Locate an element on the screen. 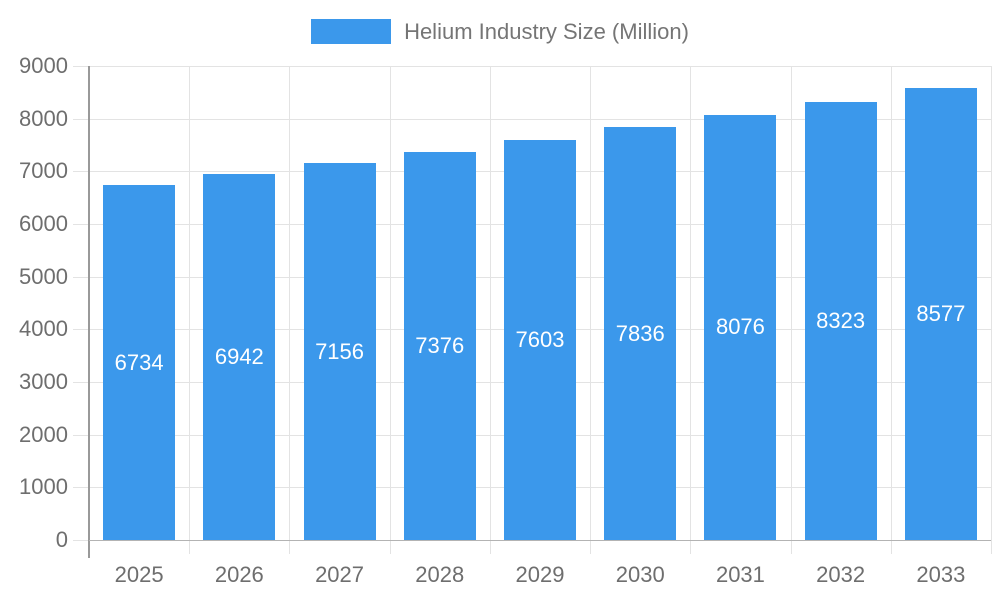  bar-value-label: 7836 is located at coordinates (640, 333).